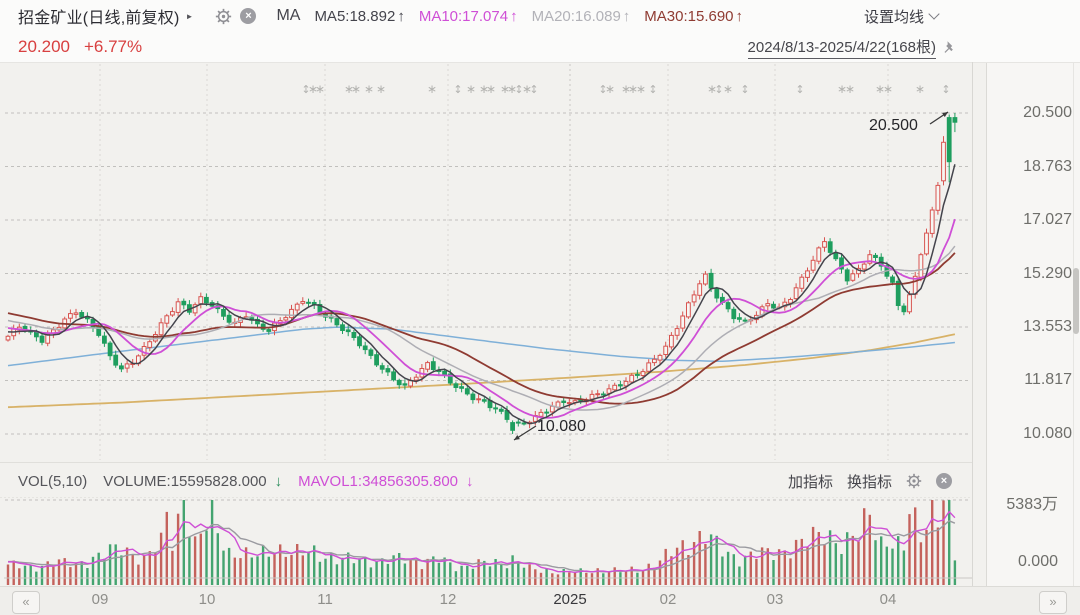 Image resolution: width=1080 pixels, height=615 pixels. Describe the element at coordinates (248, 16) in the screenshot. I see `close-indicator-icon: ×` at that location.